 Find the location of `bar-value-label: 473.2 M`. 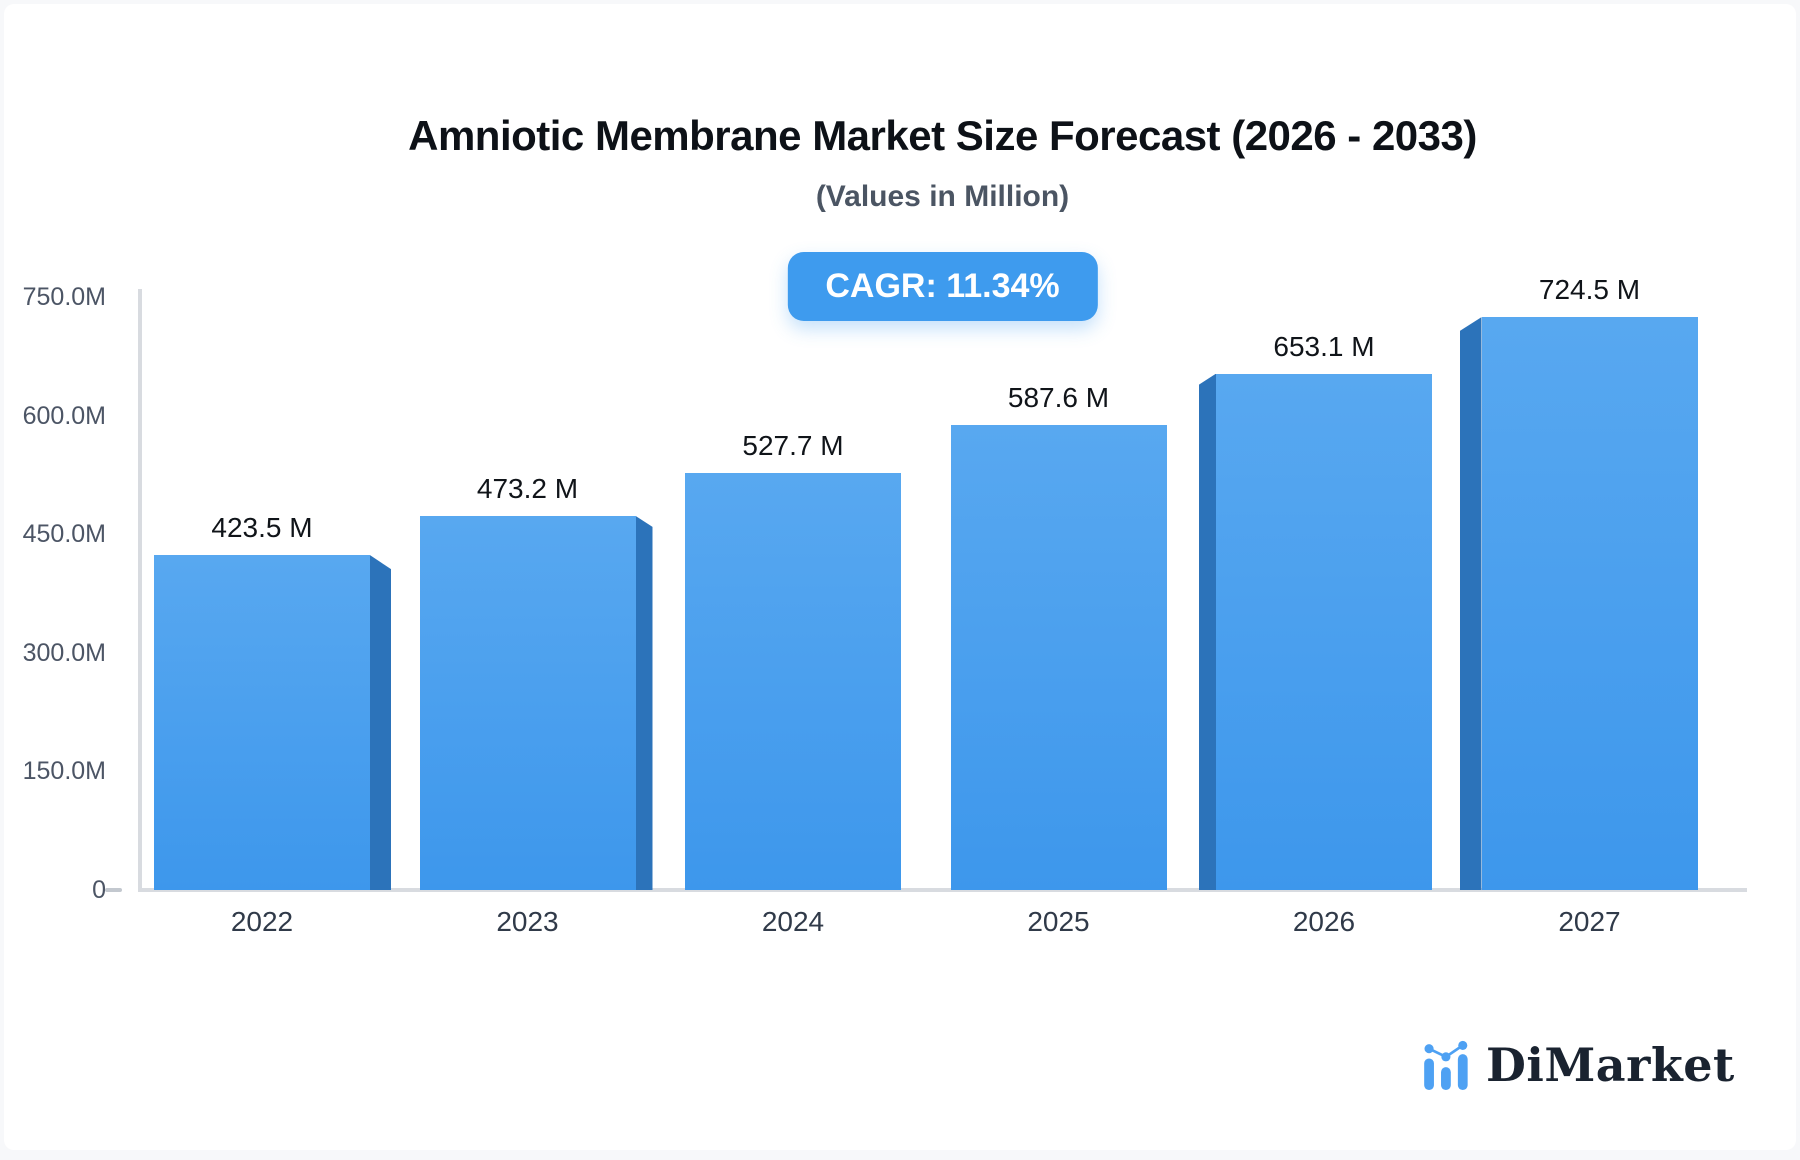

bar-value-label: 473.2 M is located at coordinates (527, 488).